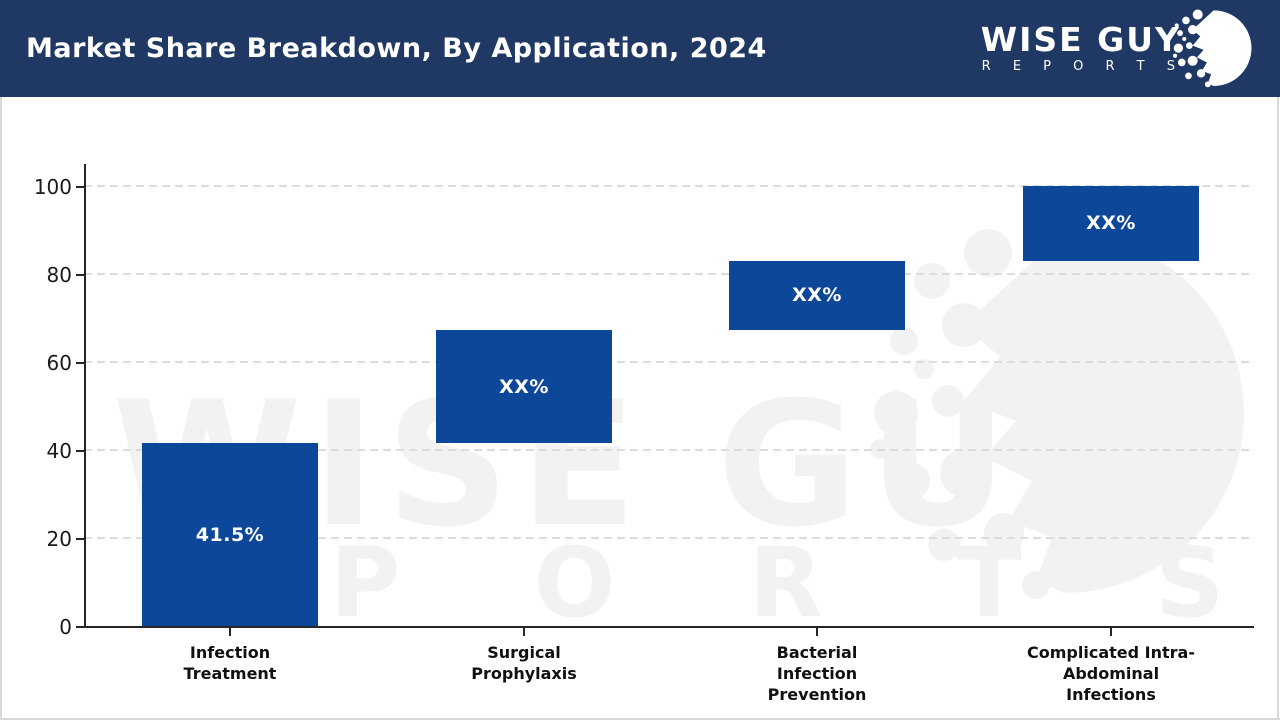 The image size is (1280, 720). I want to click on x-category-label-line: Prophylaxis, so click(524, 673).